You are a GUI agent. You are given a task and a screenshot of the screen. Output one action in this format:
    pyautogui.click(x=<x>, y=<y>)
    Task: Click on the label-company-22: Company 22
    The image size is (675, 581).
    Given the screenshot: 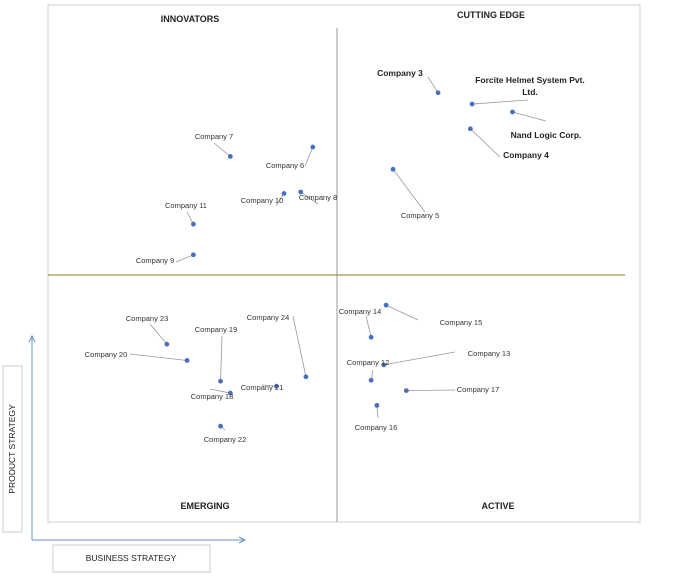 What is the action you would take?
    pyautogui.click(x=225, y=439)
    